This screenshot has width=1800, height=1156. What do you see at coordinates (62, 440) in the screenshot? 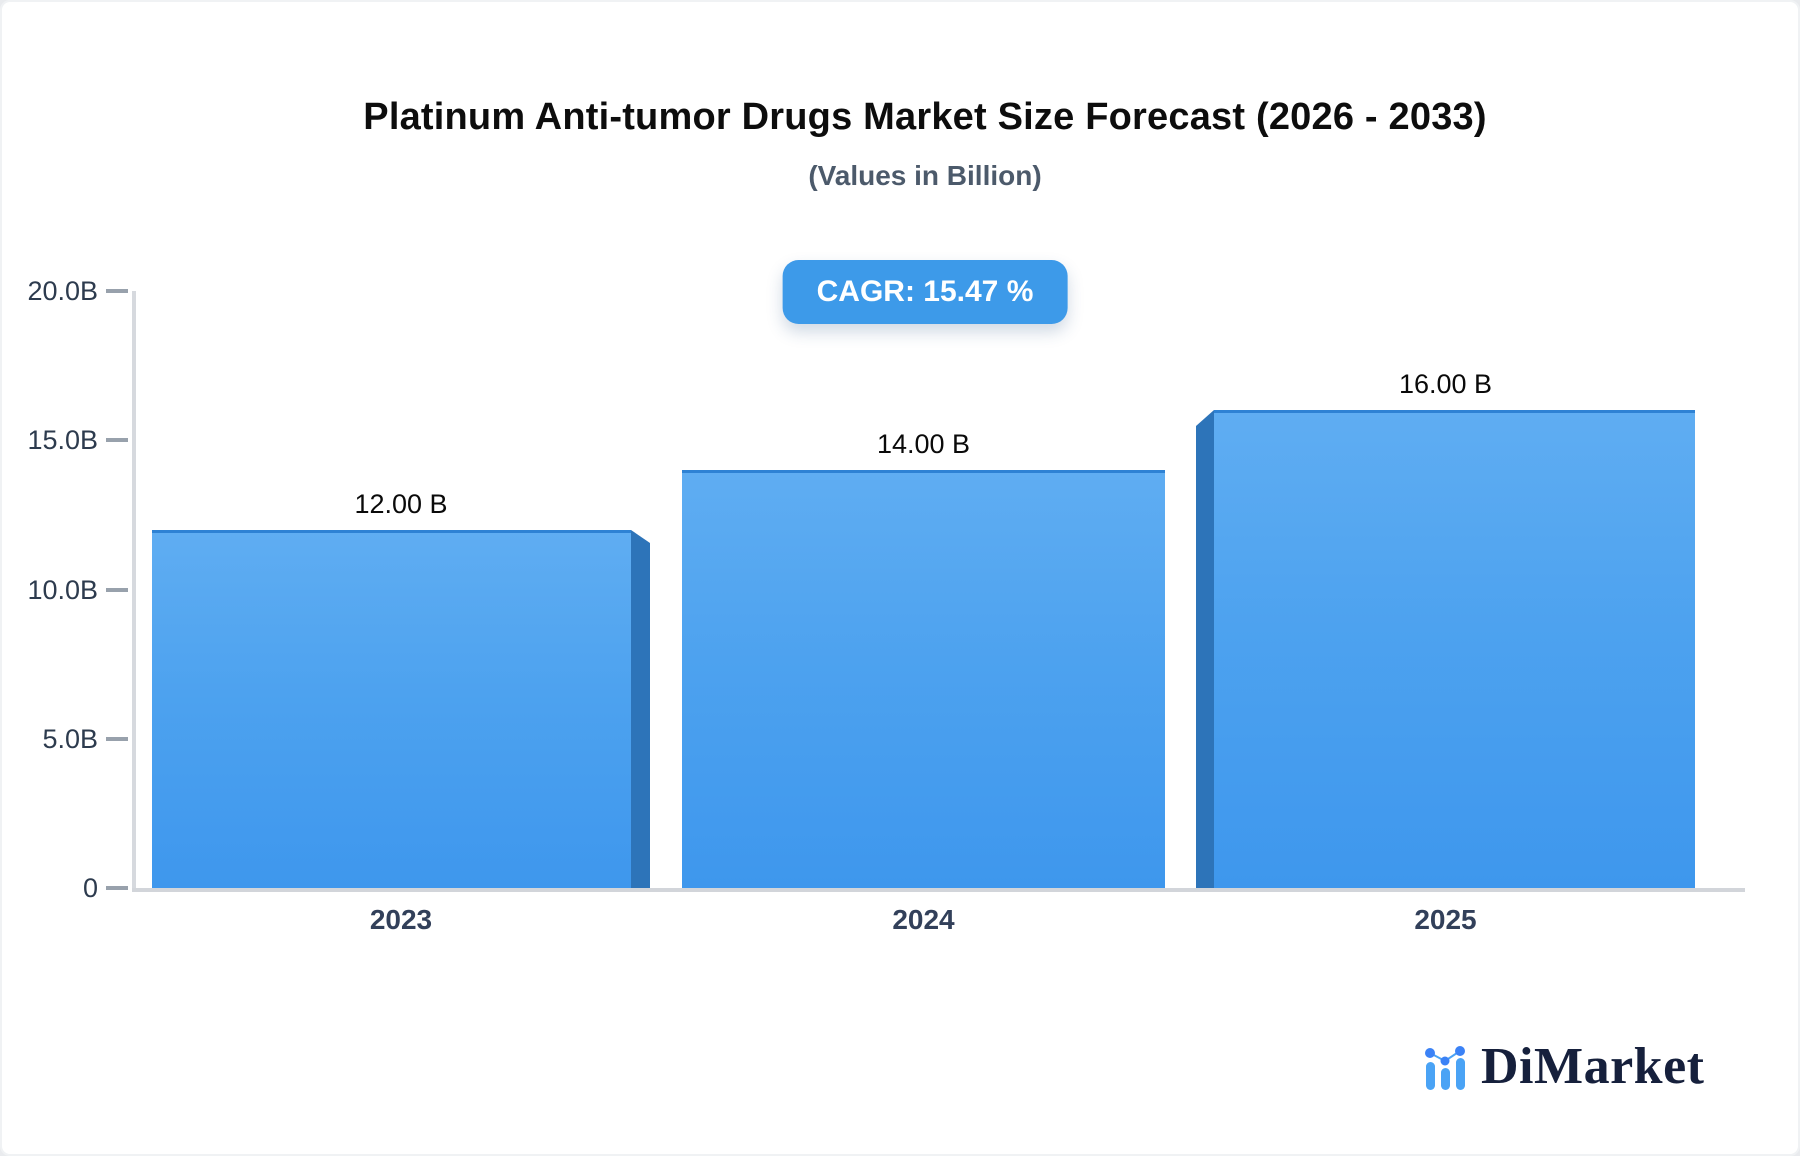
I see `y-tick-label: 15.0B` at bounding box center [62, 440].